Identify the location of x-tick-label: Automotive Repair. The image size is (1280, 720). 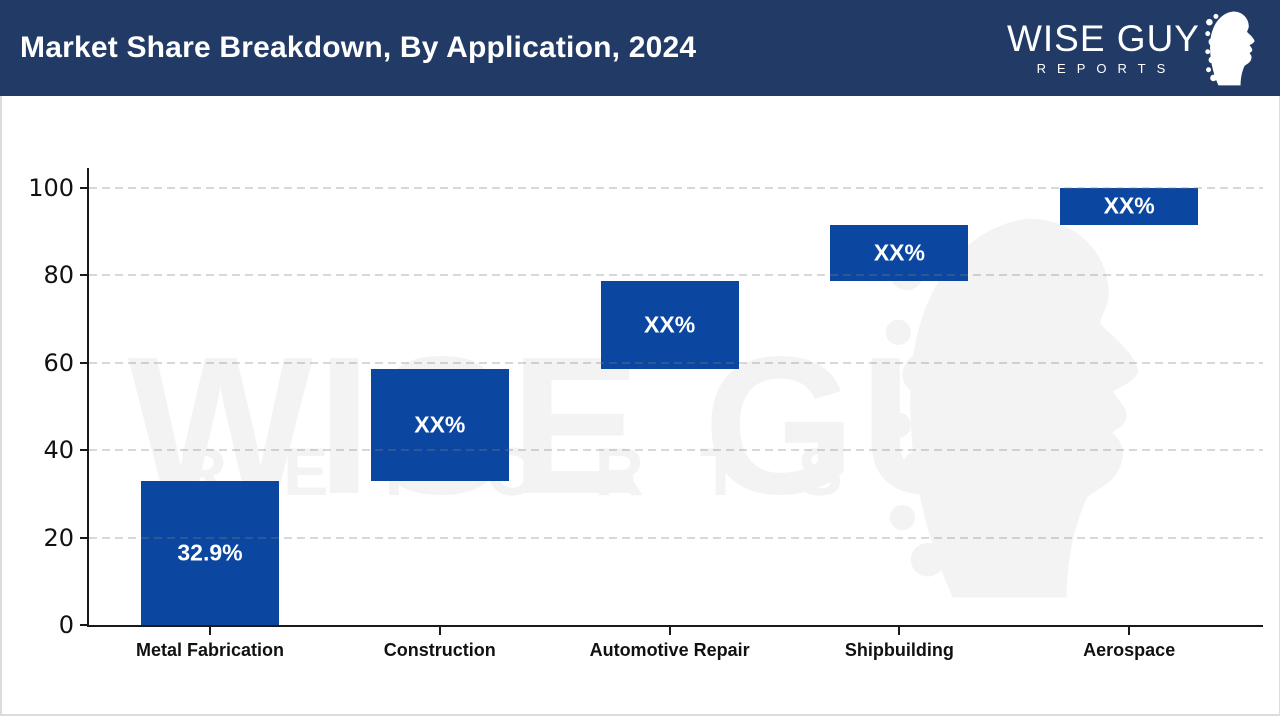
(669, 650).